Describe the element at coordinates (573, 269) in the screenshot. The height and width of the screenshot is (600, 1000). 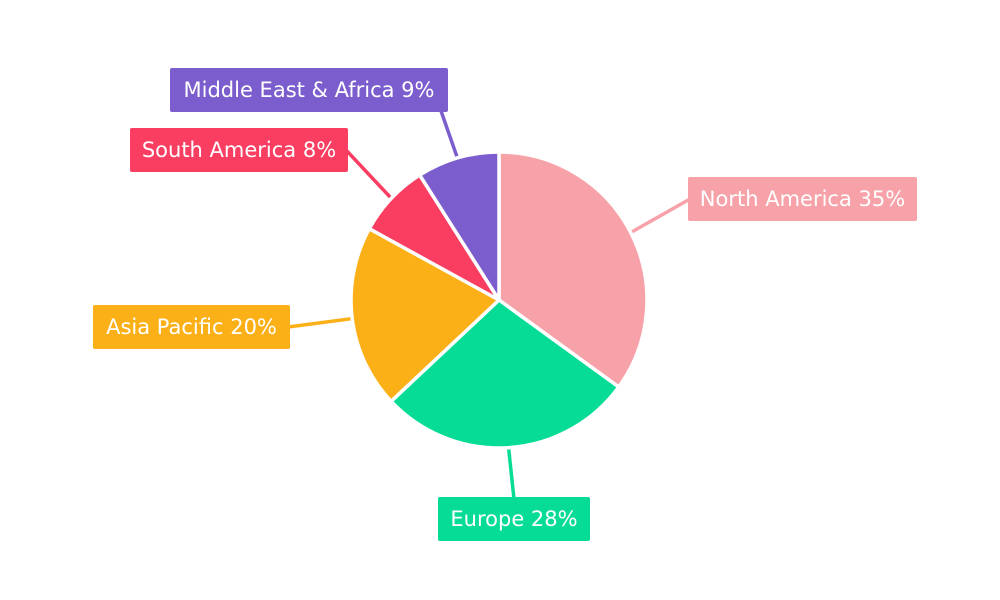
I see `pie-slice-north-america` at that location.